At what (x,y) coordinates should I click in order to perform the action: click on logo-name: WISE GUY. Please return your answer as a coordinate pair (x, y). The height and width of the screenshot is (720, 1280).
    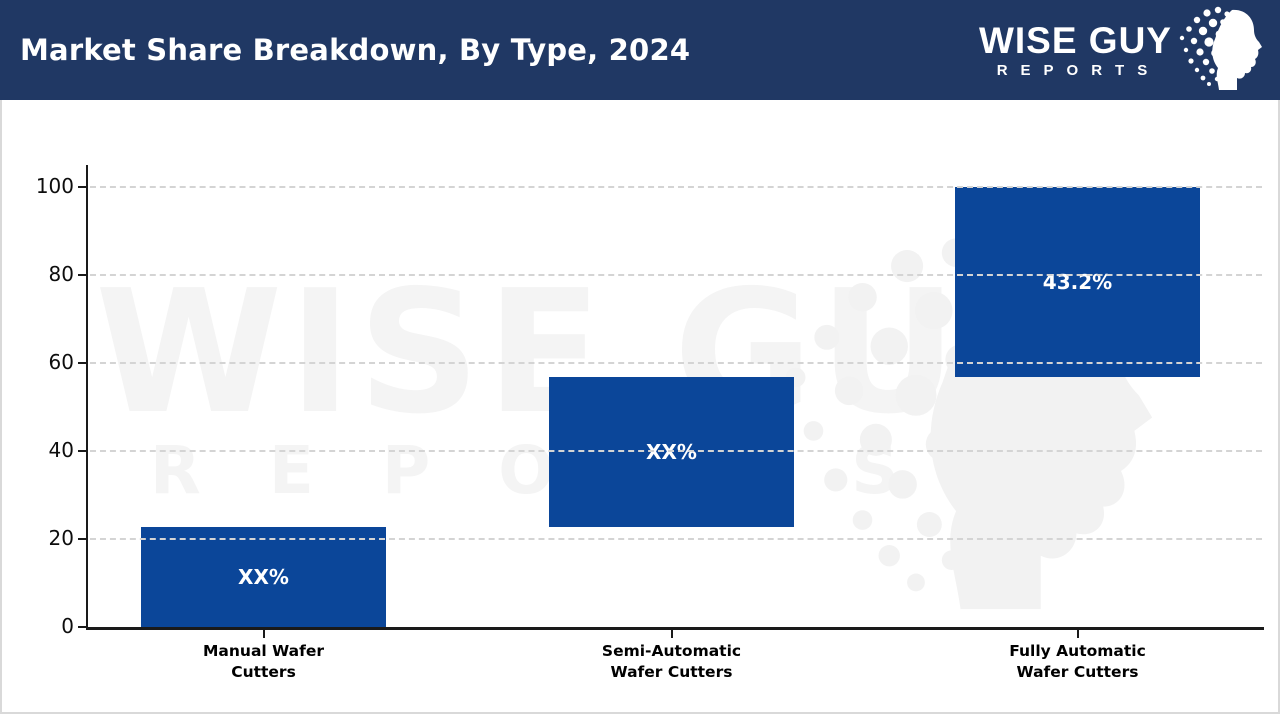
    Looking at the image, I should click on (1075, 40).